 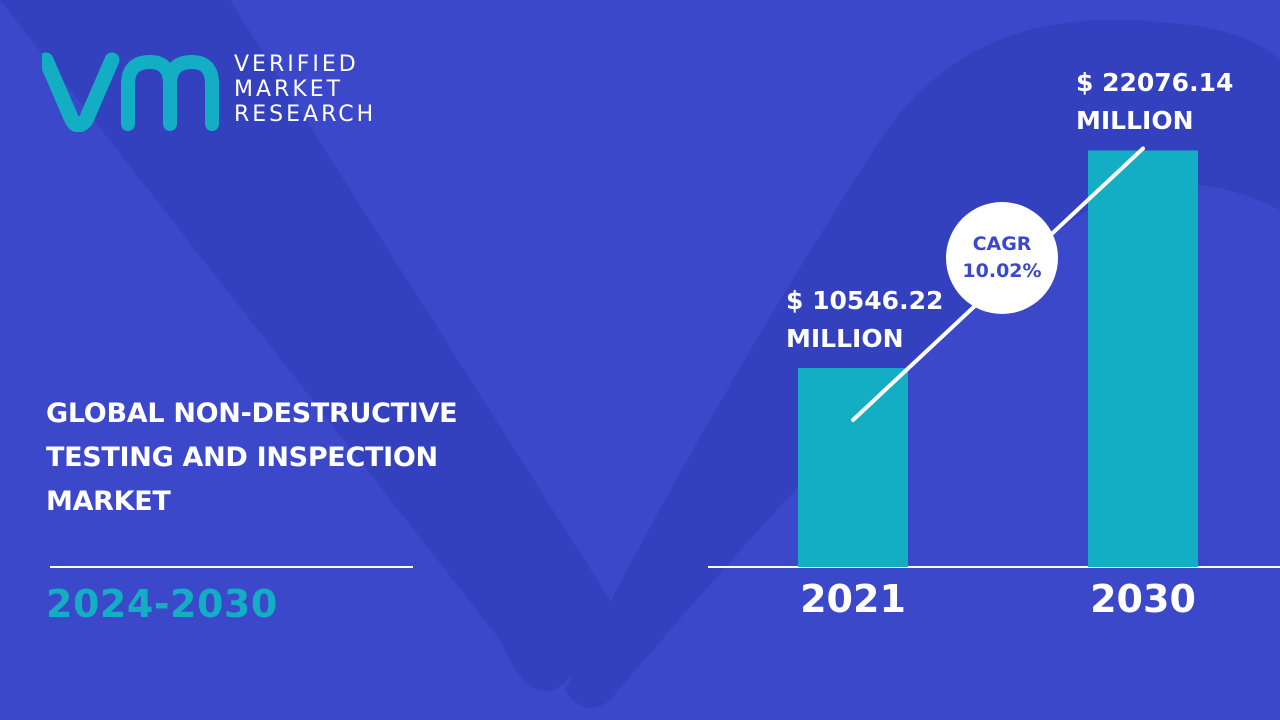 What do you see at coordinates (162, 604) in the screenshot?
I see `forecast-period: 2024-2030` at bounding box center [162, 604].